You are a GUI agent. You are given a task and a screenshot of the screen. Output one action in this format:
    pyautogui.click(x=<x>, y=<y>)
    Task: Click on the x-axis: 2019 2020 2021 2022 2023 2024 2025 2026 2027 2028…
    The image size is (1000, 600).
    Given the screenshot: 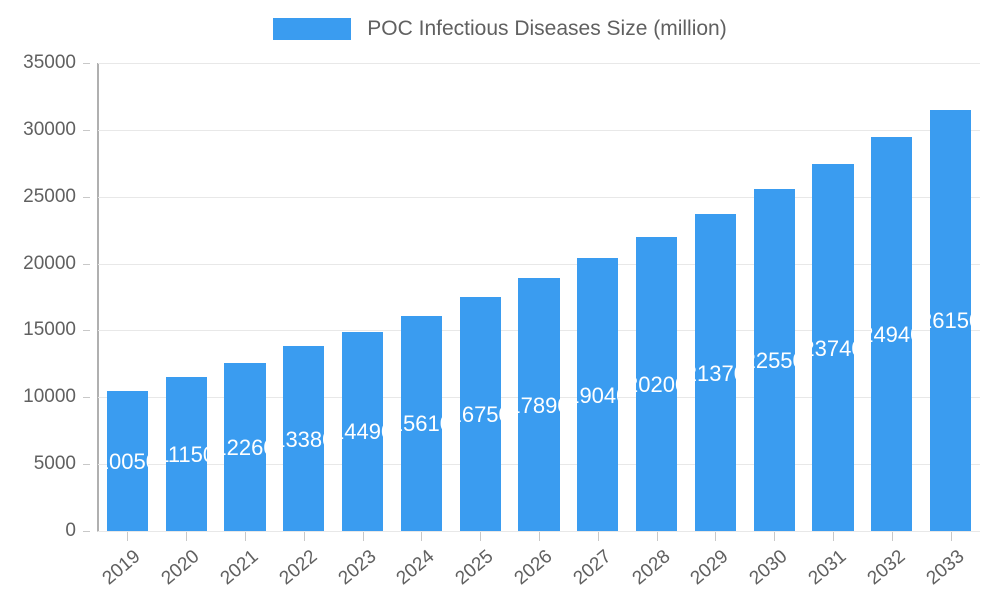 What is the action you would take?
    pyautogui.click(x=539, y=566)
    